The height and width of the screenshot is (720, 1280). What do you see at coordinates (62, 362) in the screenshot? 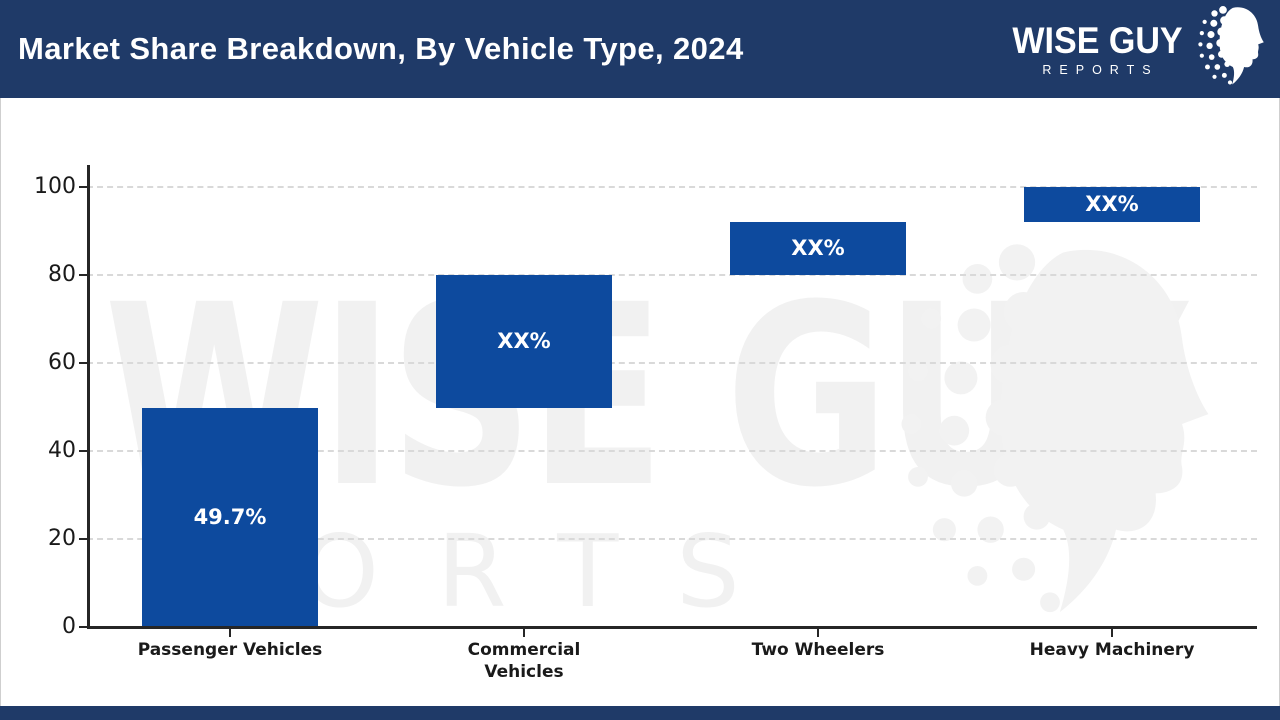
I see `y-tick-label: 60` at bounding box center [62, 362].